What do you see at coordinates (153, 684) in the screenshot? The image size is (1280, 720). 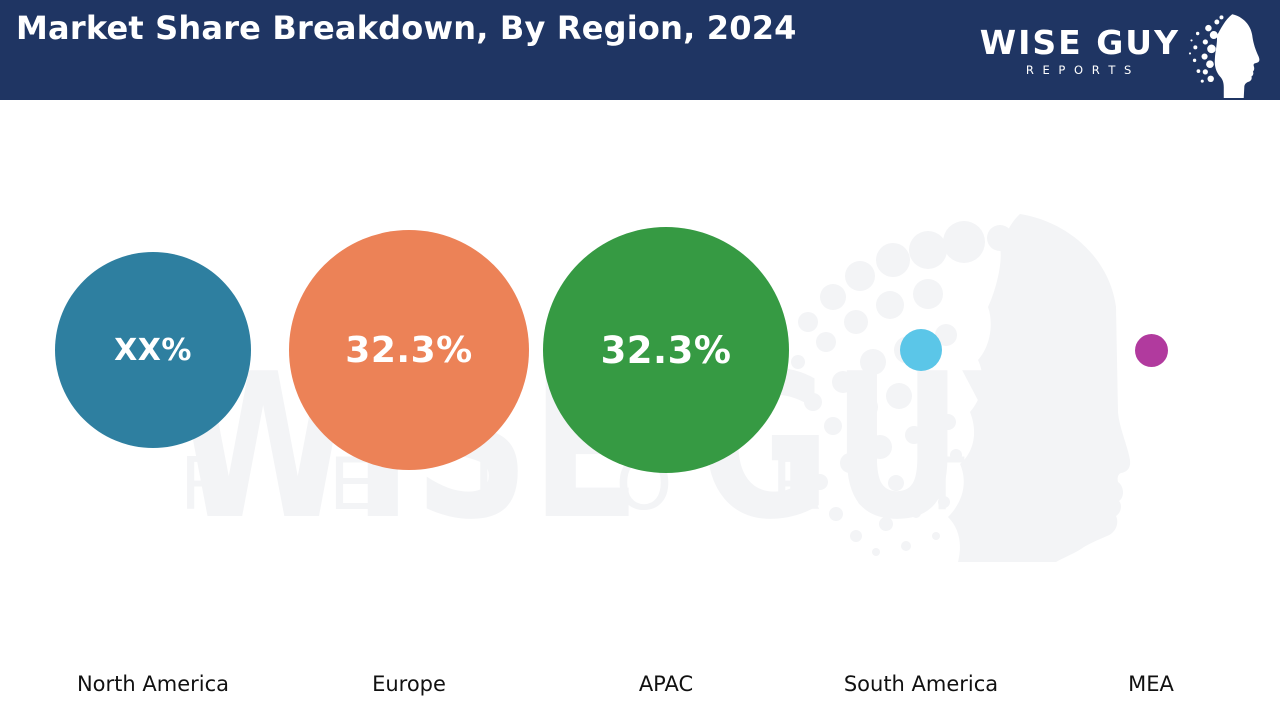 I see `category-label-north-america: North America` at bounding box center [153, 684].